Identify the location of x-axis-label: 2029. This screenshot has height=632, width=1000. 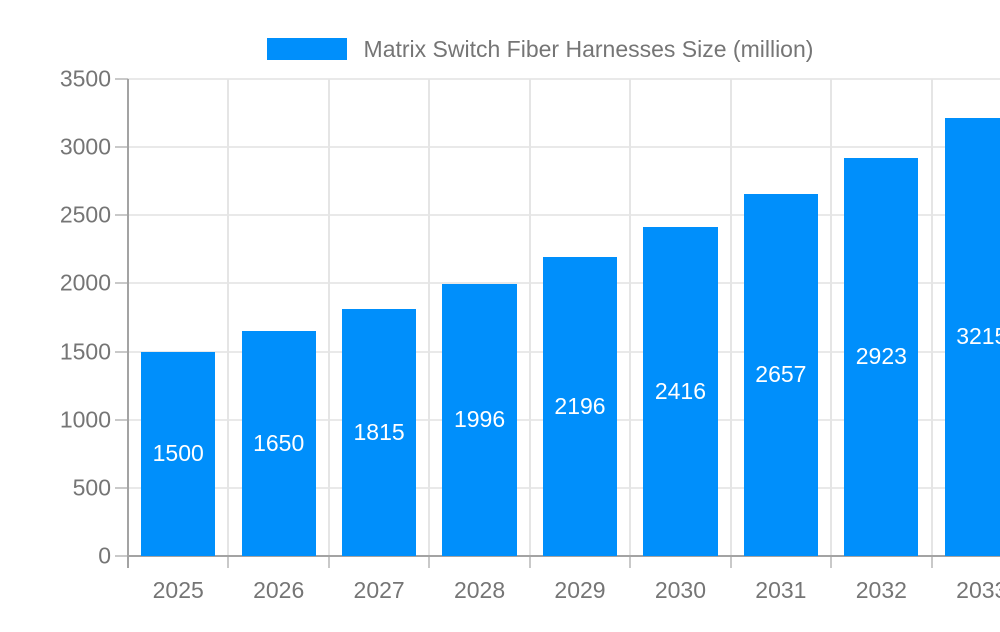
(580, 590).